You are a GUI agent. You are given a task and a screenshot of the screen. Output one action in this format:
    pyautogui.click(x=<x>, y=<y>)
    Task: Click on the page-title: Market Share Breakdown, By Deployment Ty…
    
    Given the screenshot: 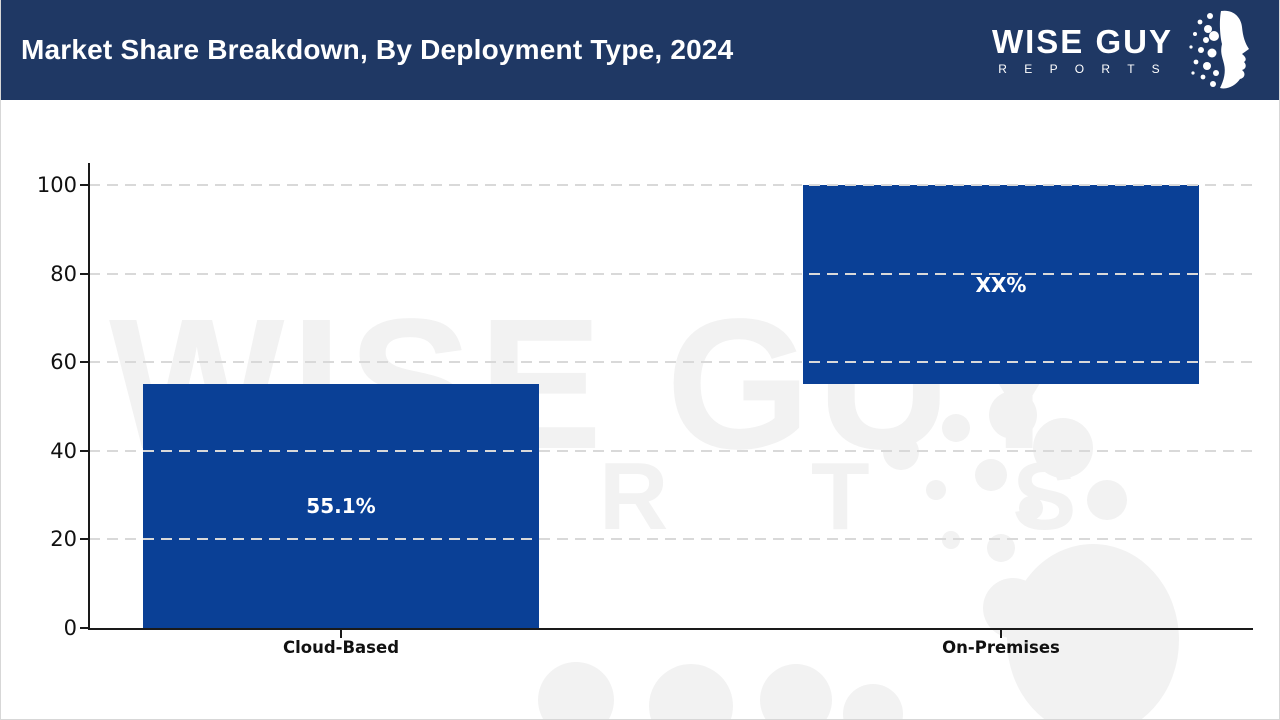 What is the action you would take?
    pyautogui.click(x=377, y=49)
    